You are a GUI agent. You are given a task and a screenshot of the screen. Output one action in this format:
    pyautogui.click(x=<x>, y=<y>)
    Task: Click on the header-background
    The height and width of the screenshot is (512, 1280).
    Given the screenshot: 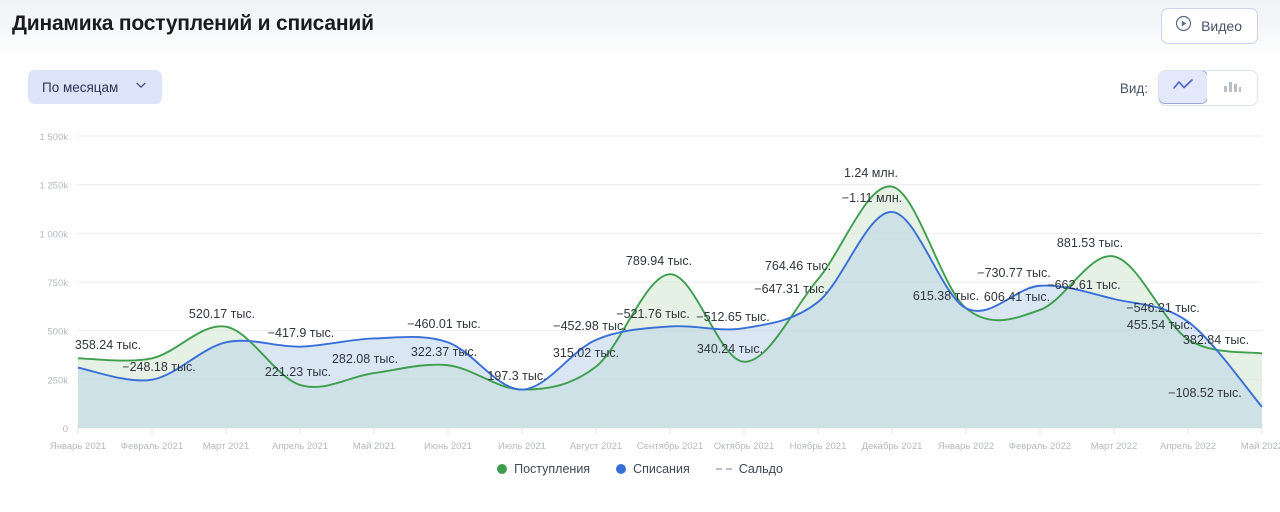 What is the action you would take?
    pyautogui.click(x=640, y=29)
    